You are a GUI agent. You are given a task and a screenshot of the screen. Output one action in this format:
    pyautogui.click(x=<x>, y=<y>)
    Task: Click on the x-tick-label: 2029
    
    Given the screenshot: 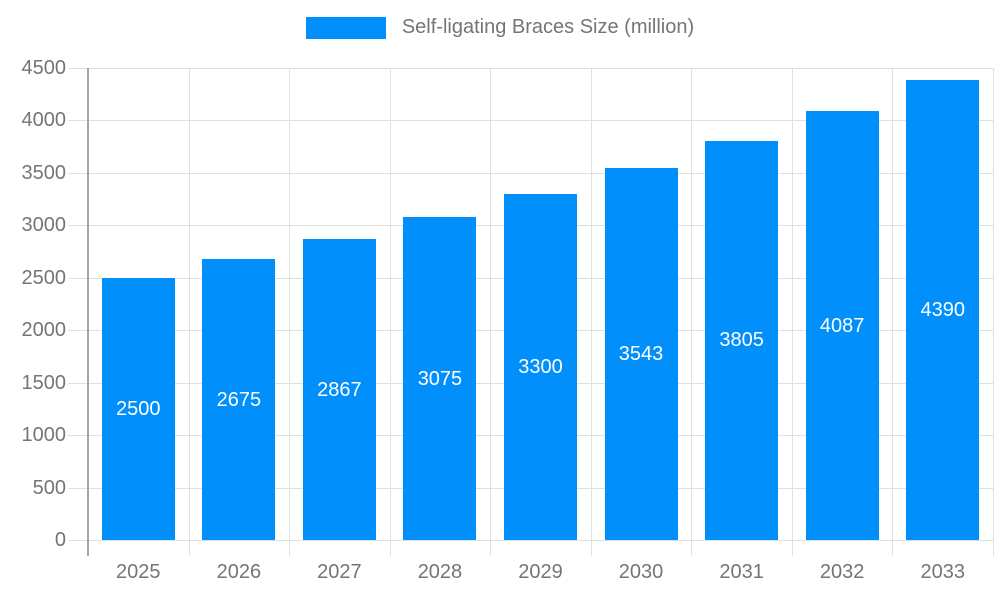 What is the action you would take?
    pyautogui.click(x=540, y=572)
    